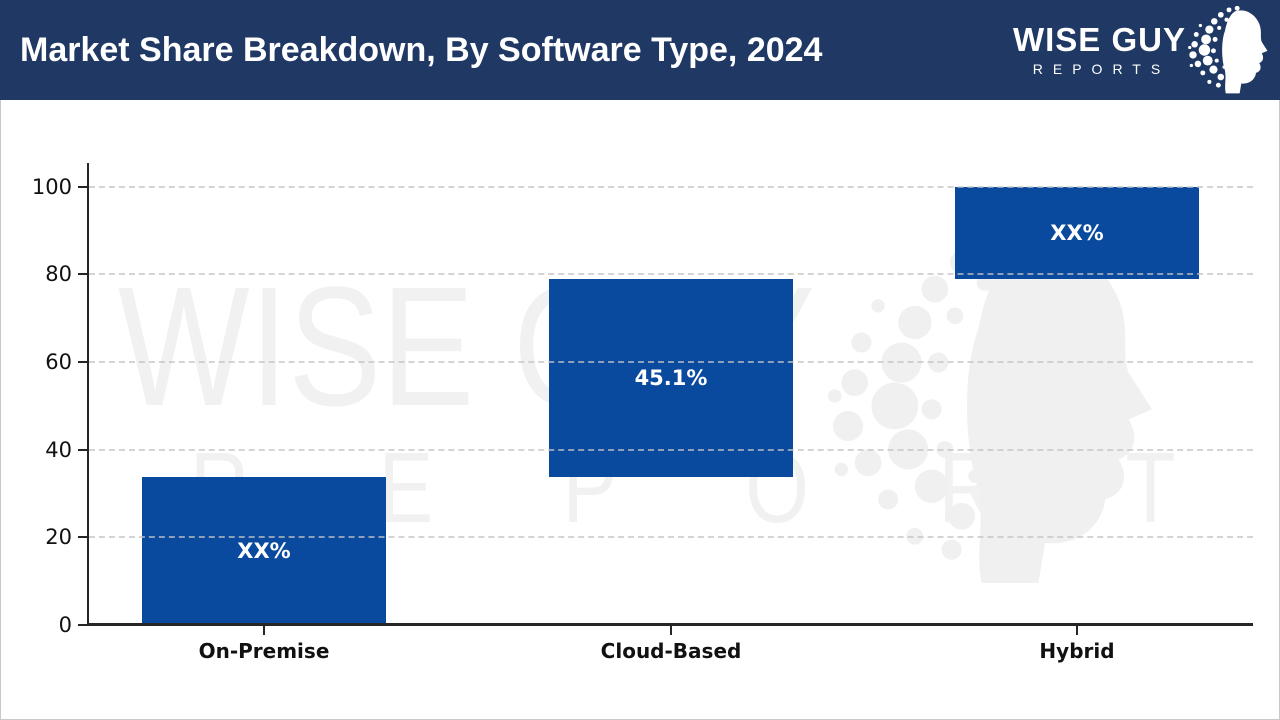 This screenshot has width=1280, height=720. Describe the element at coordinates (671, 651) in the screenshot. I see `x-tick-label-cloud-based: Cloud-Based` at that location.